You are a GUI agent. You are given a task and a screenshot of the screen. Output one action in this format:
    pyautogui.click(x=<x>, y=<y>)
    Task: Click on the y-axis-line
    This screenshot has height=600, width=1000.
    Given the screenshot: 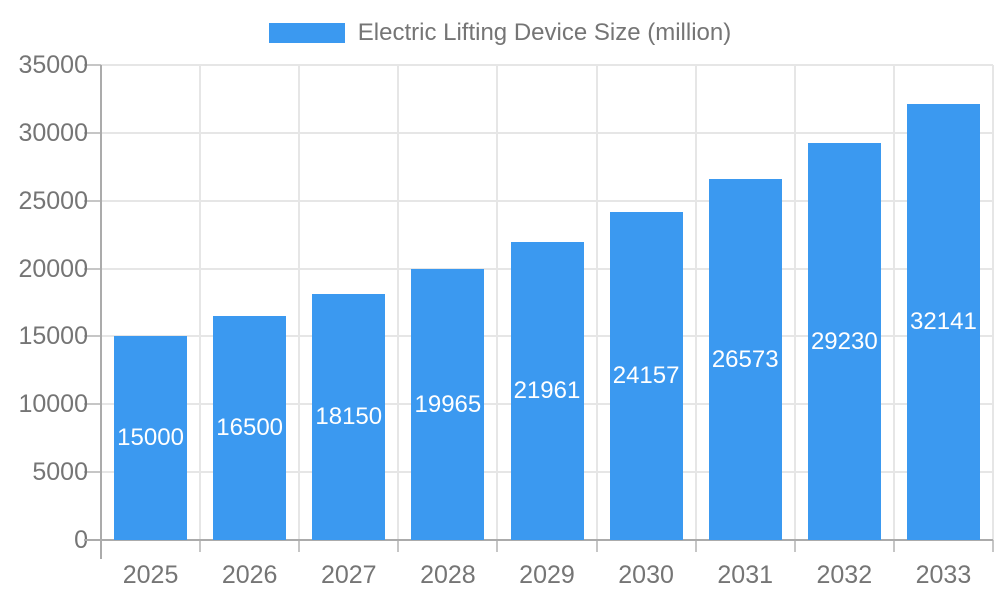 What is the action you would take?
    pyautogui.click(x=101, y=312)
    